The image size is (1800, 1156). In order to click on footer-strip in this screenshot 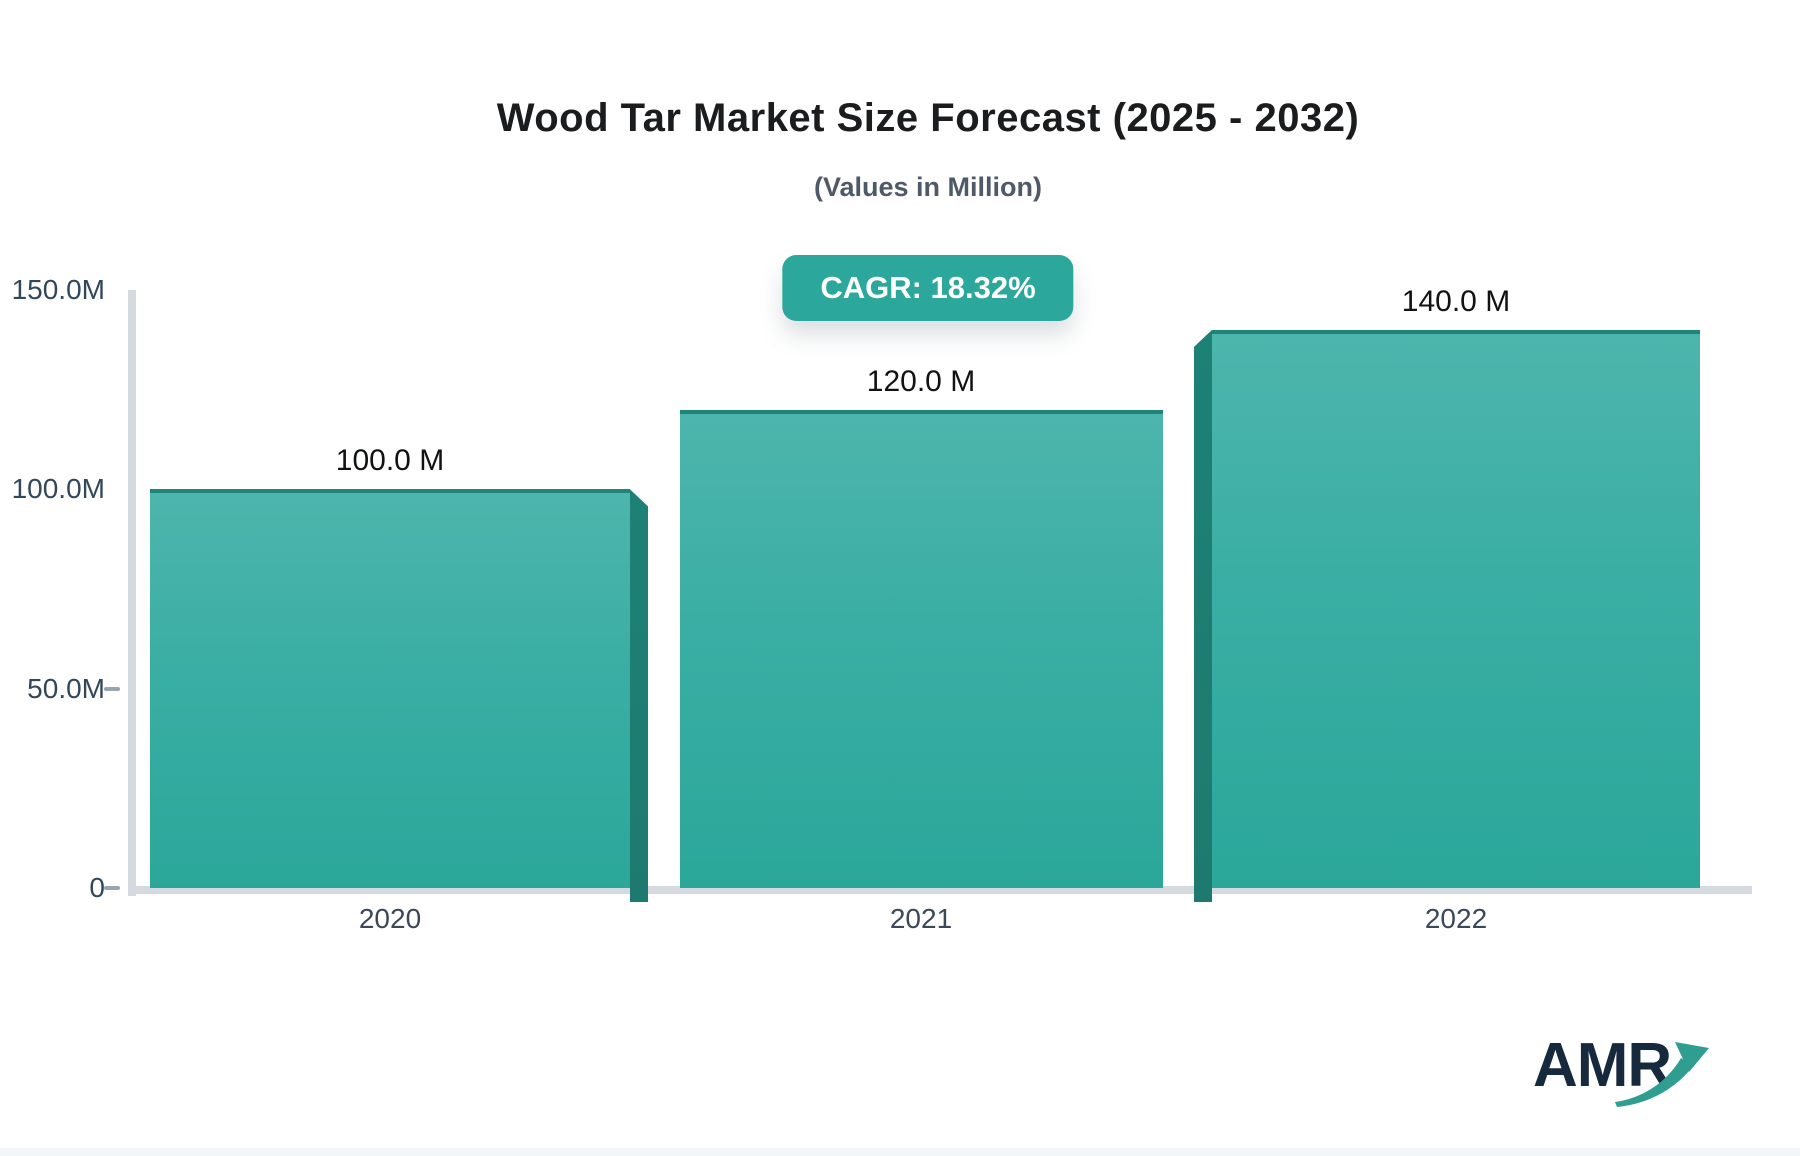, I will do `click(900, 1152)`.